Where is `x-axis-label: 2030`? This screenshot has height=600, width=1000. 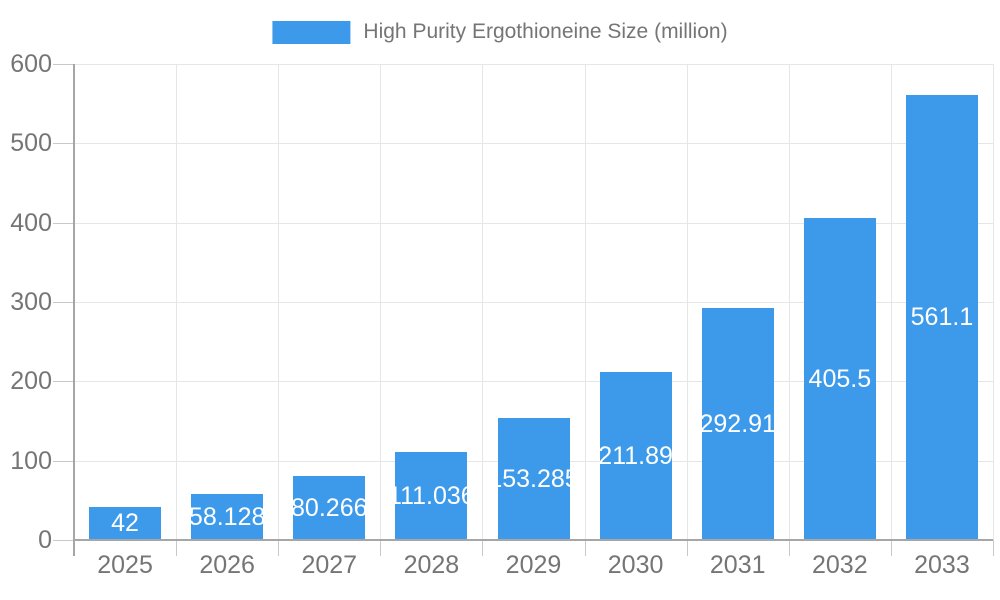 x-axis-label: 2030 is located at coordinates (635, 565).